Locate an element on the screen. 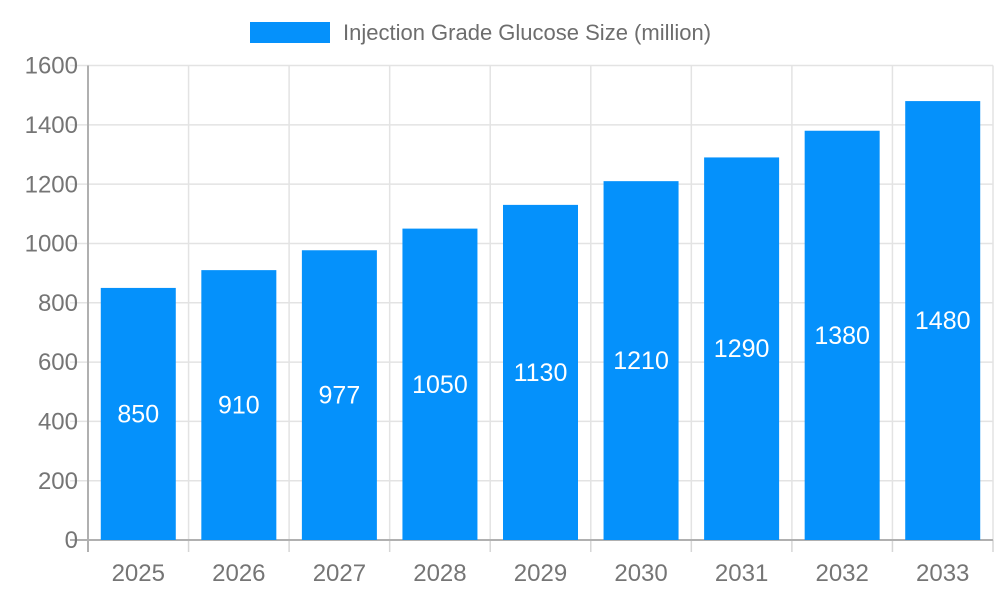  x-tick-label: 2026 is located at coordinates (238, 573).